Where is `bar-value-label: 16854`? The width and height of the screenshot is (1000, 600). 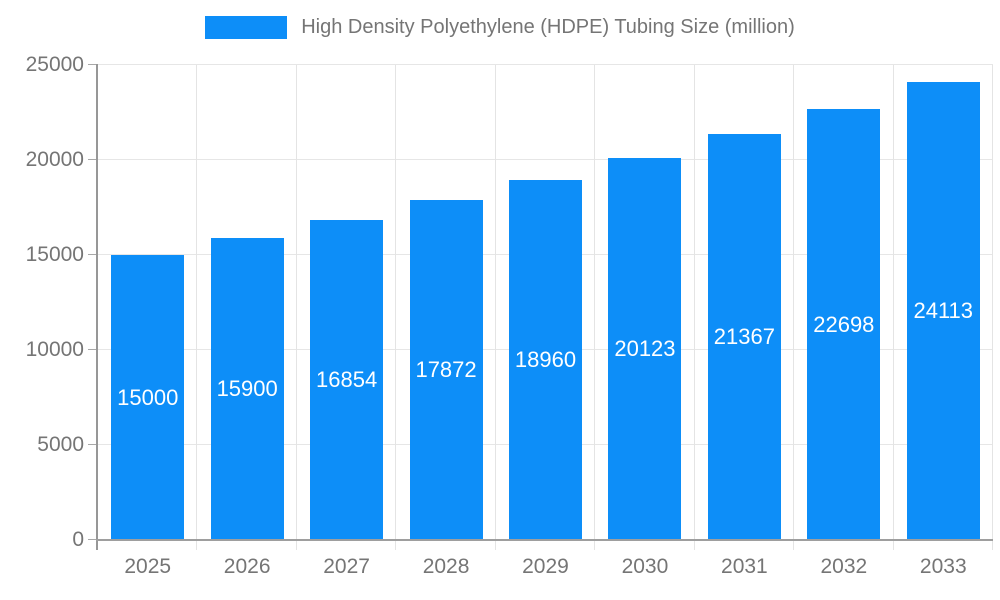 bar-value-label: 16854 is located at coordinates (347, 379).